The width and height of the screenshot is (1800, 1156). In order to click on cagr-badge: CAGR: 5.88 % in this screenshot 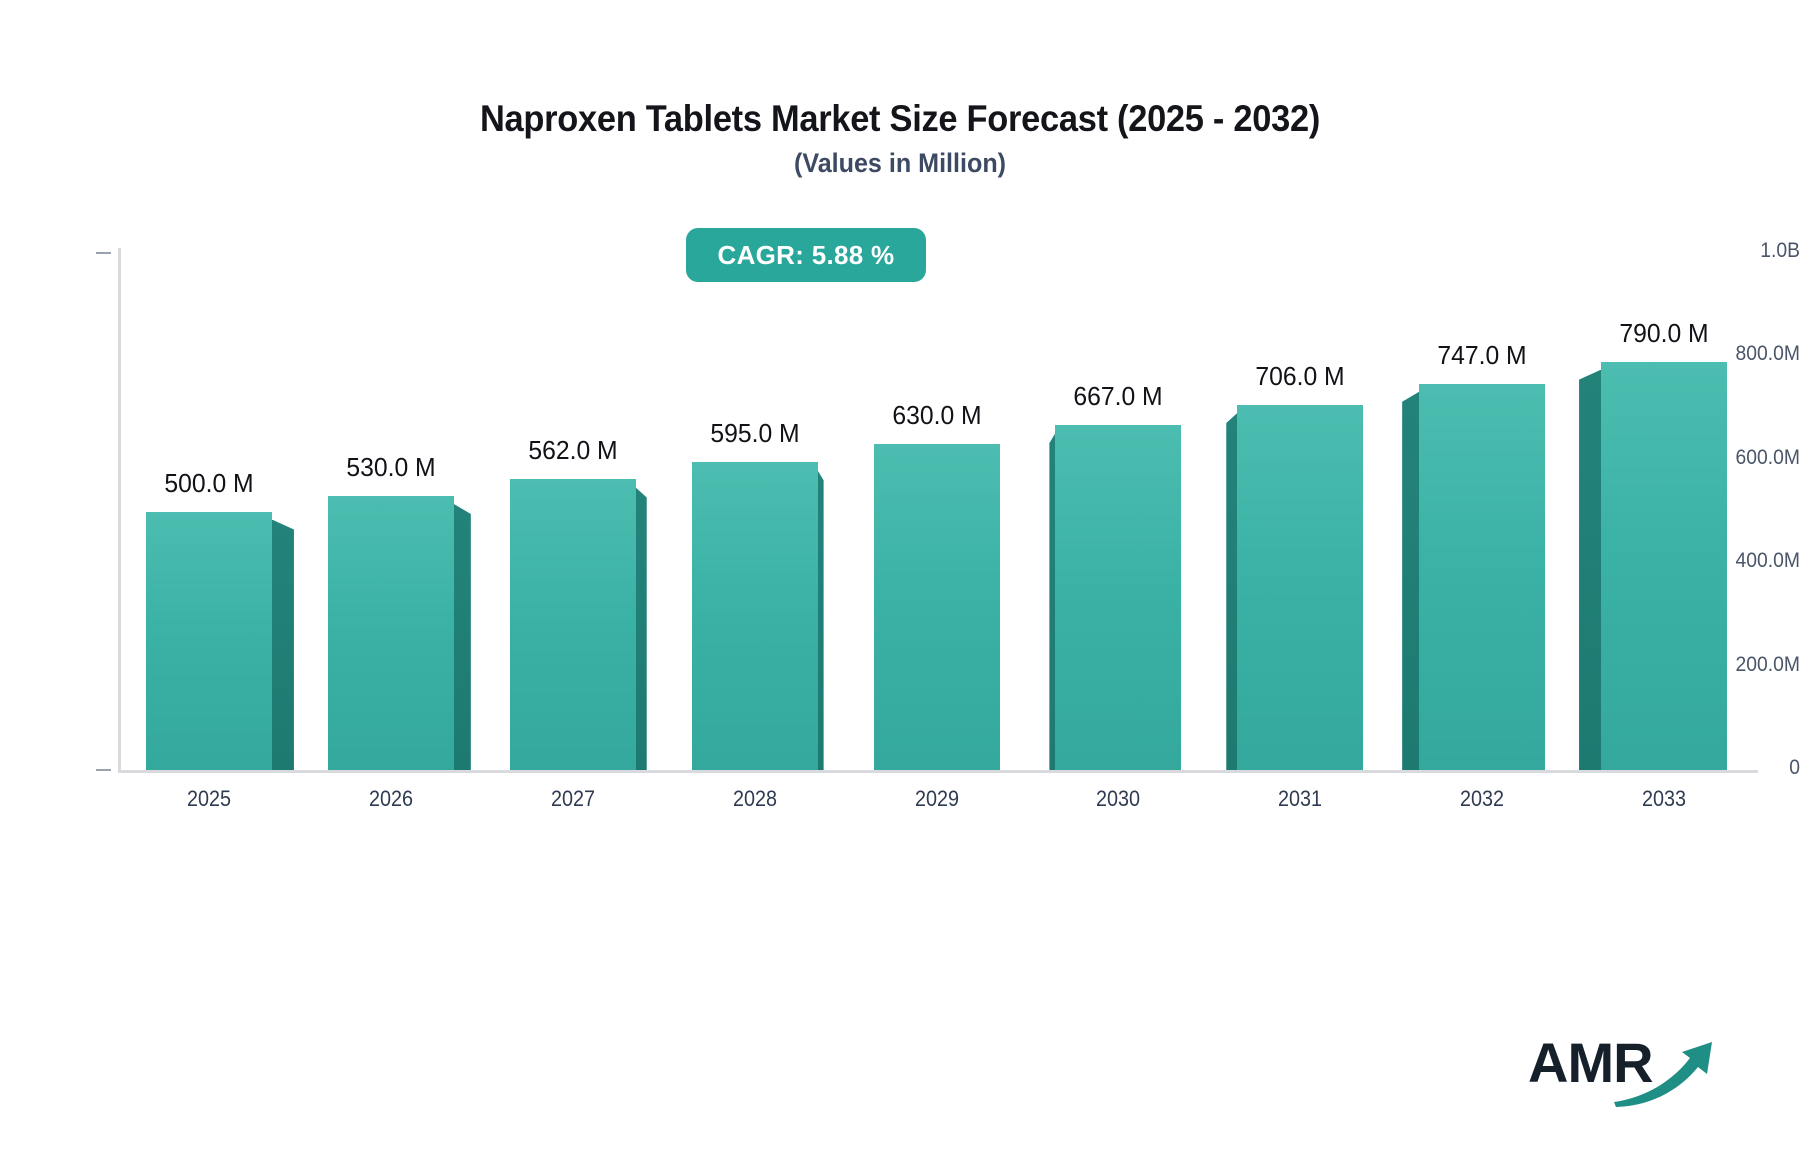, I will do `click(806, 255)`.